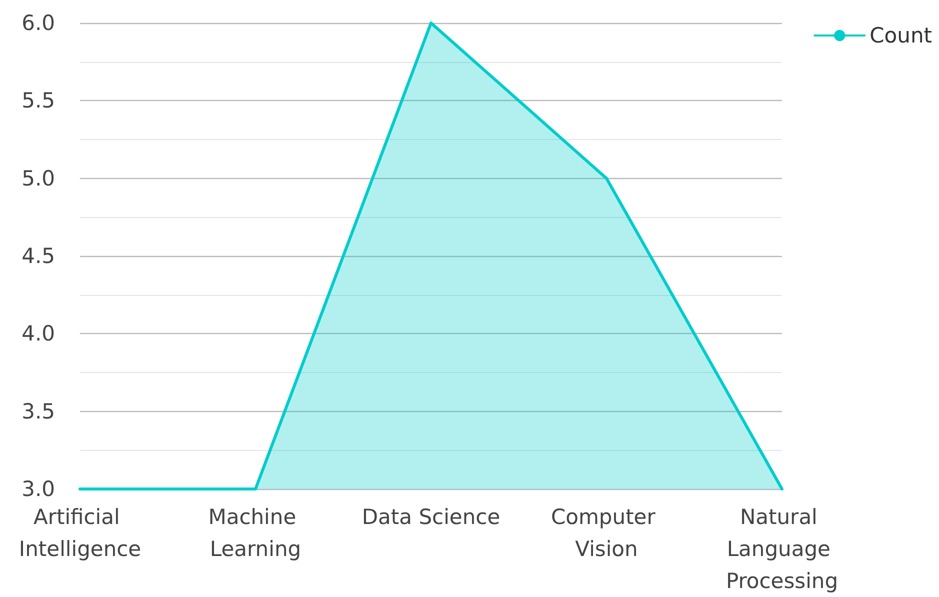 The height and width of the screenshot is (597, 939). I want to click on y-tick-label: 5.5, so click(38, 100).